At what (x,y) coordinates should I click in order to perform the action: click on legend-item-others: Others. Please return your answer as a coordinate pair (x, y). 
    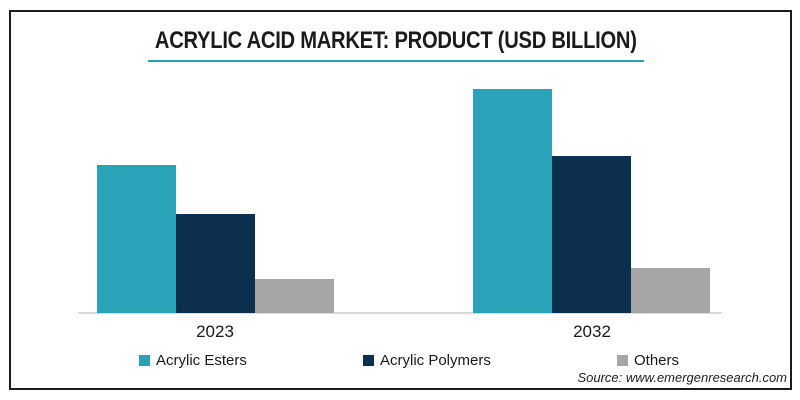
    Looking at the image, I should click on (648, 360).